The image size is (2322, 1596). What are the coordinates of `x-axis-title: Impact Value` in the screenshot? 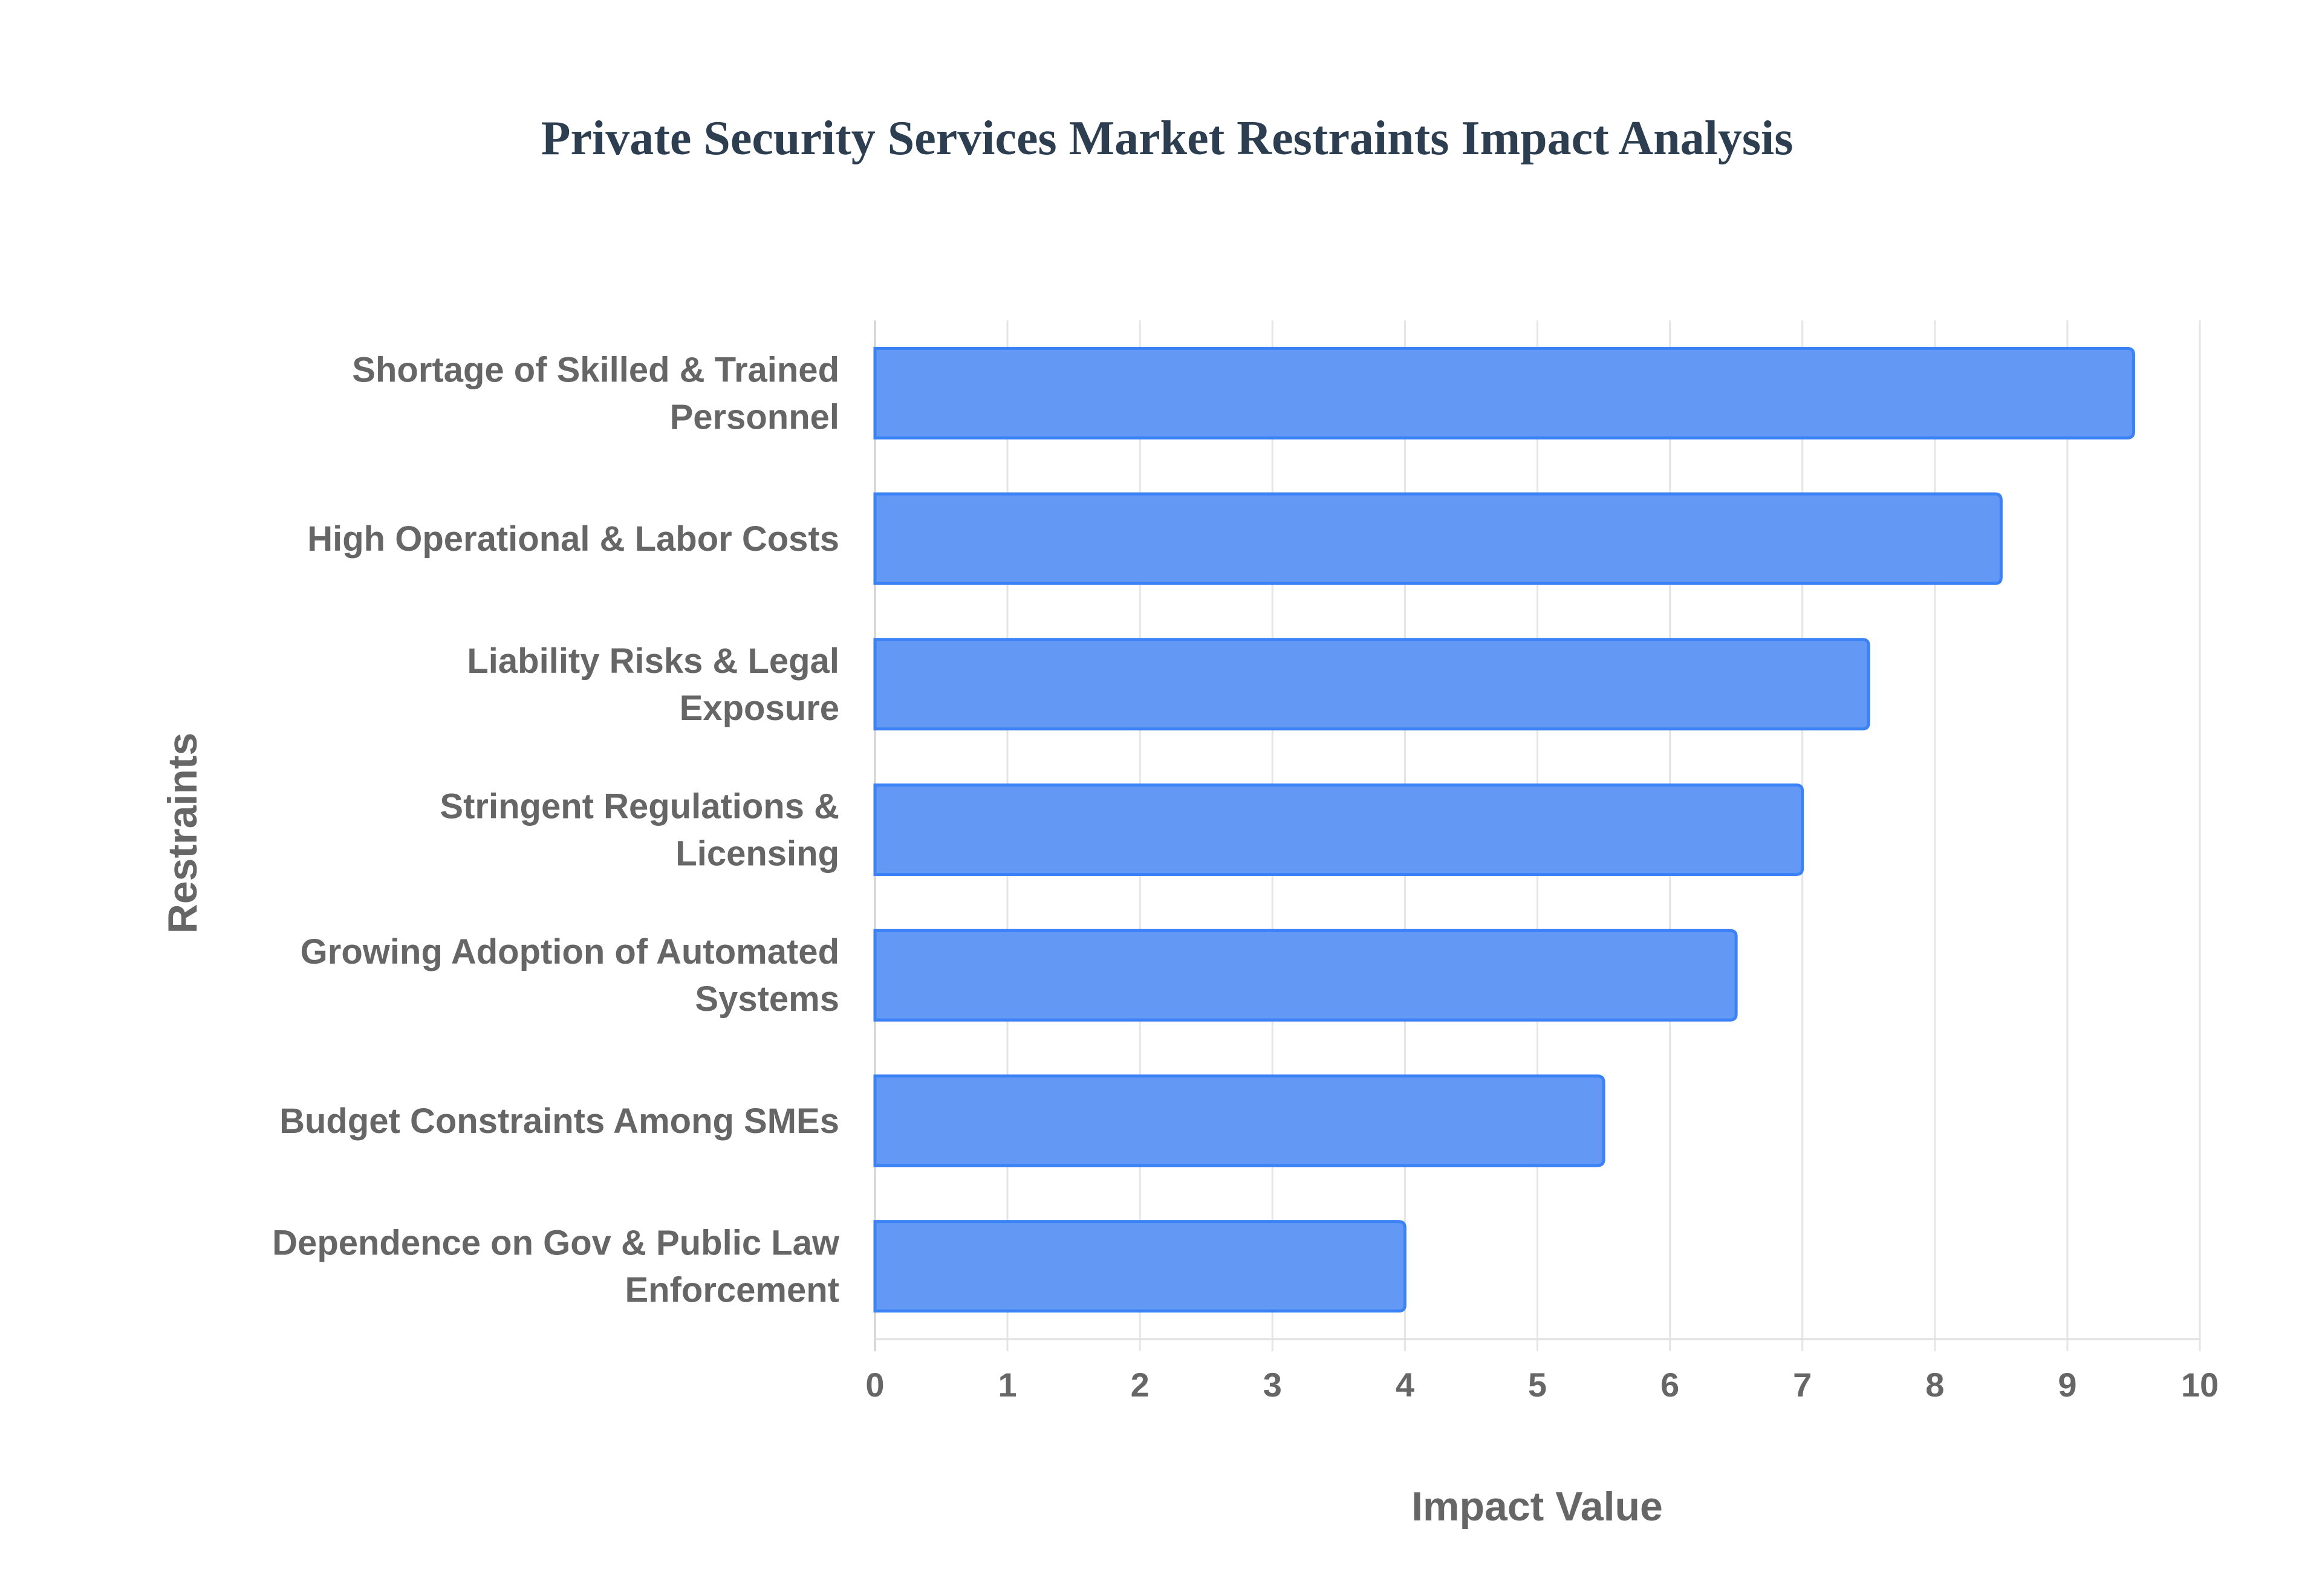 It's located at (1537, 1506).